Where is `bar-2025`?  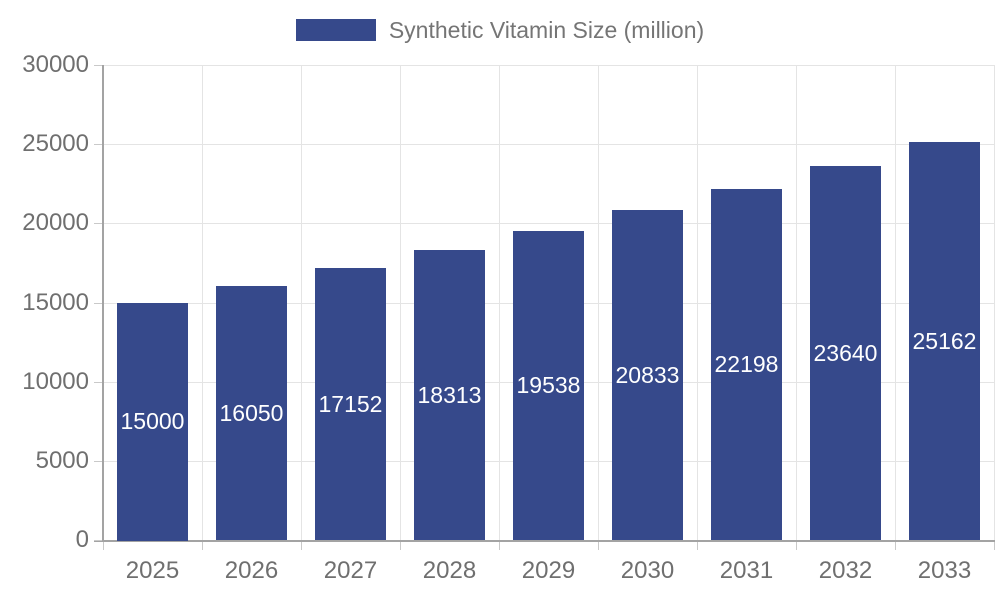 bar-2025 is located at coordinates (152, 422).